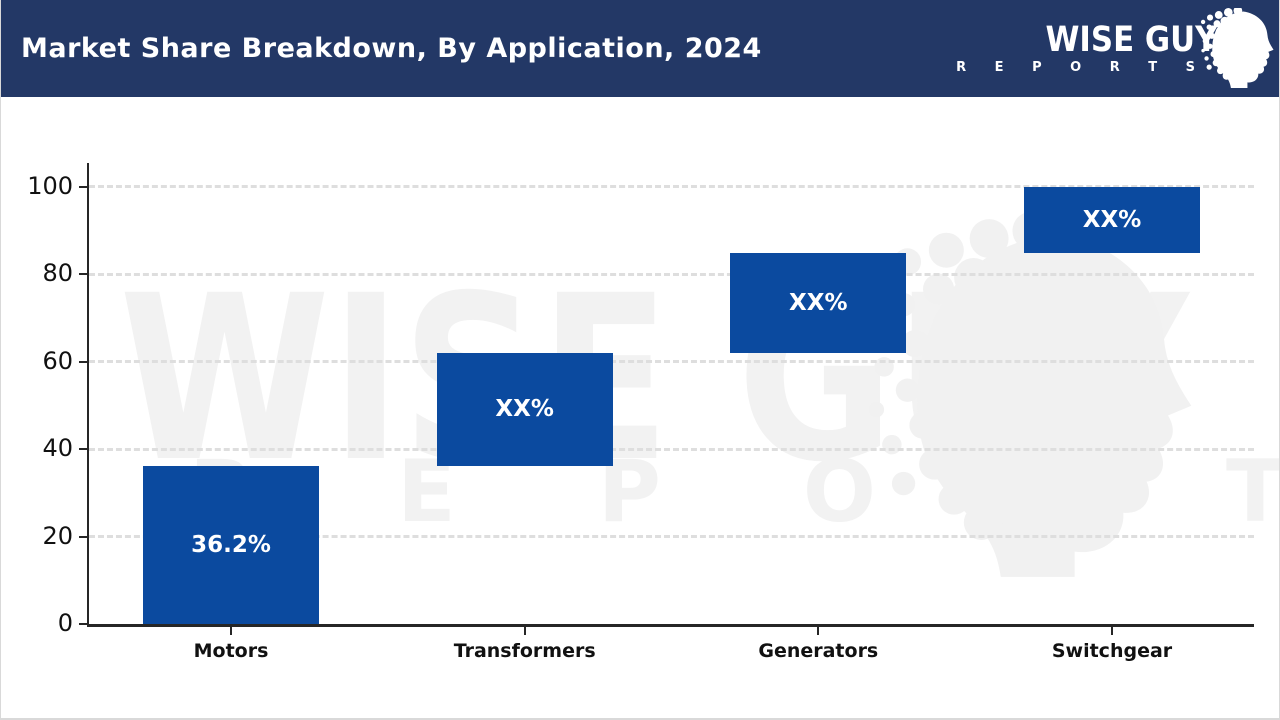  I want to click on x-category-label: Switchgear, so click(1112, 651).